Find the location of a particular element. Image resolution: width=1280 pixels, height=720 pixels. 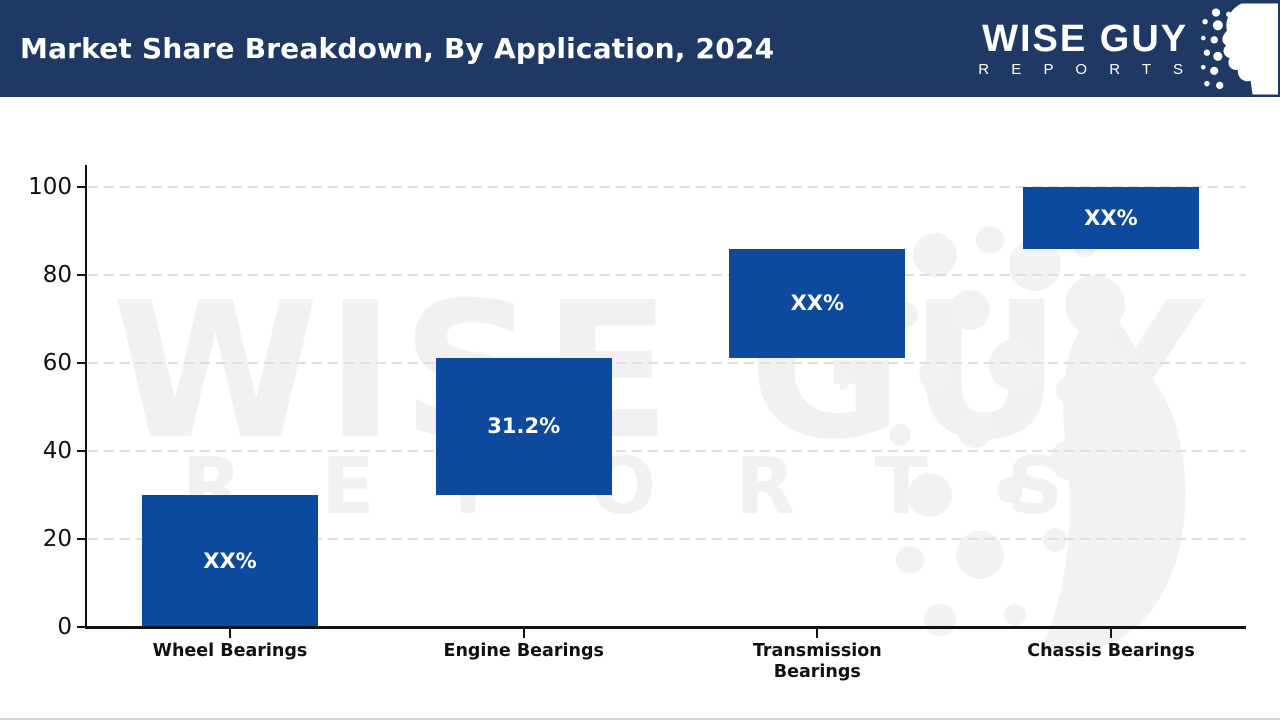

y-tick-label-40: 40 is located at coordinates (57, 450).